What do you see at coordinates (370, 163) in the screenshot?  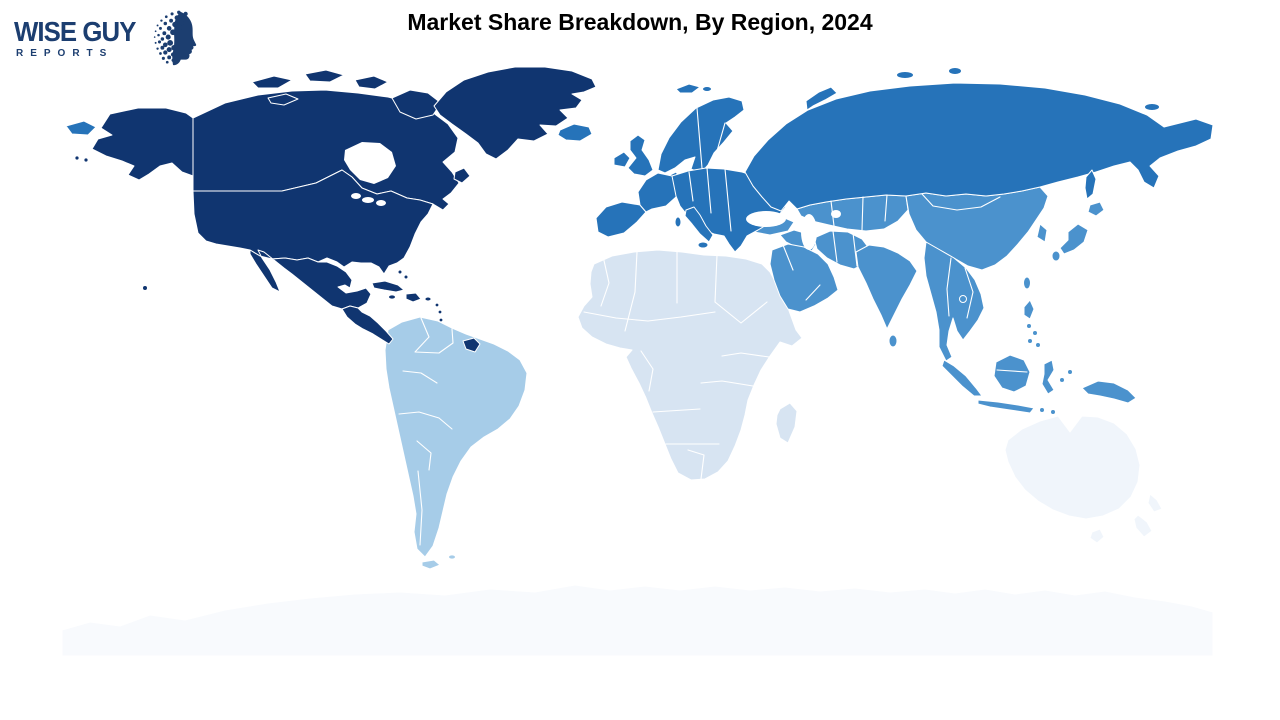 I see `hudson-bay` at bounding box center [370, 163].